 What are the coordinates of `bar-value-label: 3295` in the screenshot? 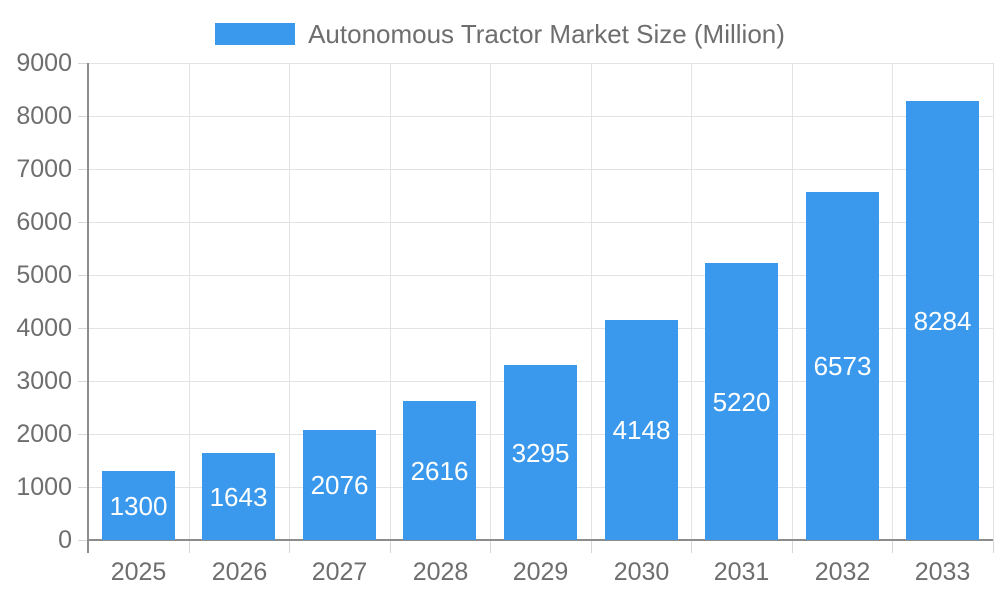 It's located at (540, 452).